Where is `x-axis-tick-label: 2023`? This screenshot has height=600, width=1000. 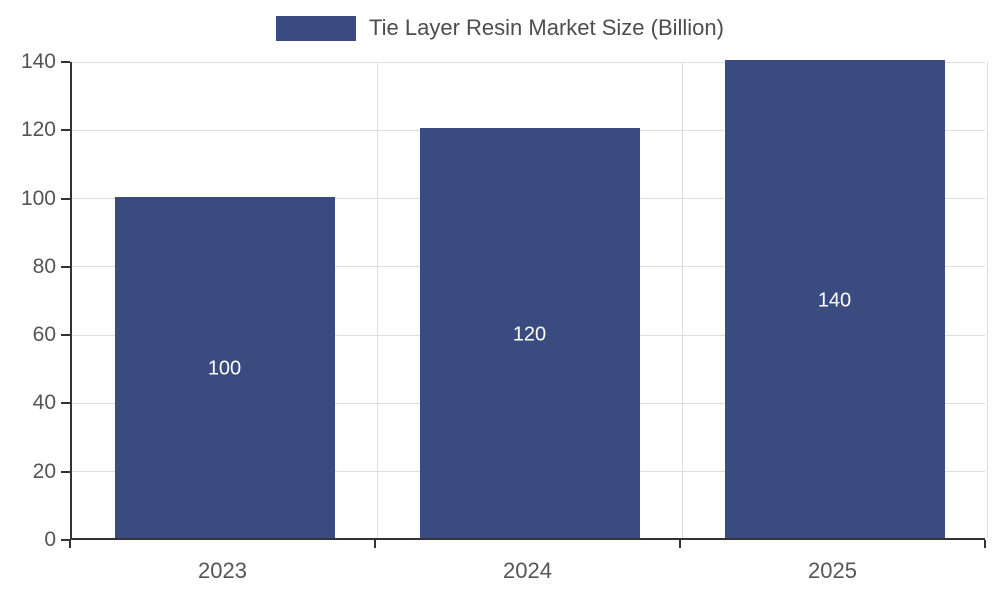
x-axis-tick-label: 2023 is located at coordinates (222, 570).